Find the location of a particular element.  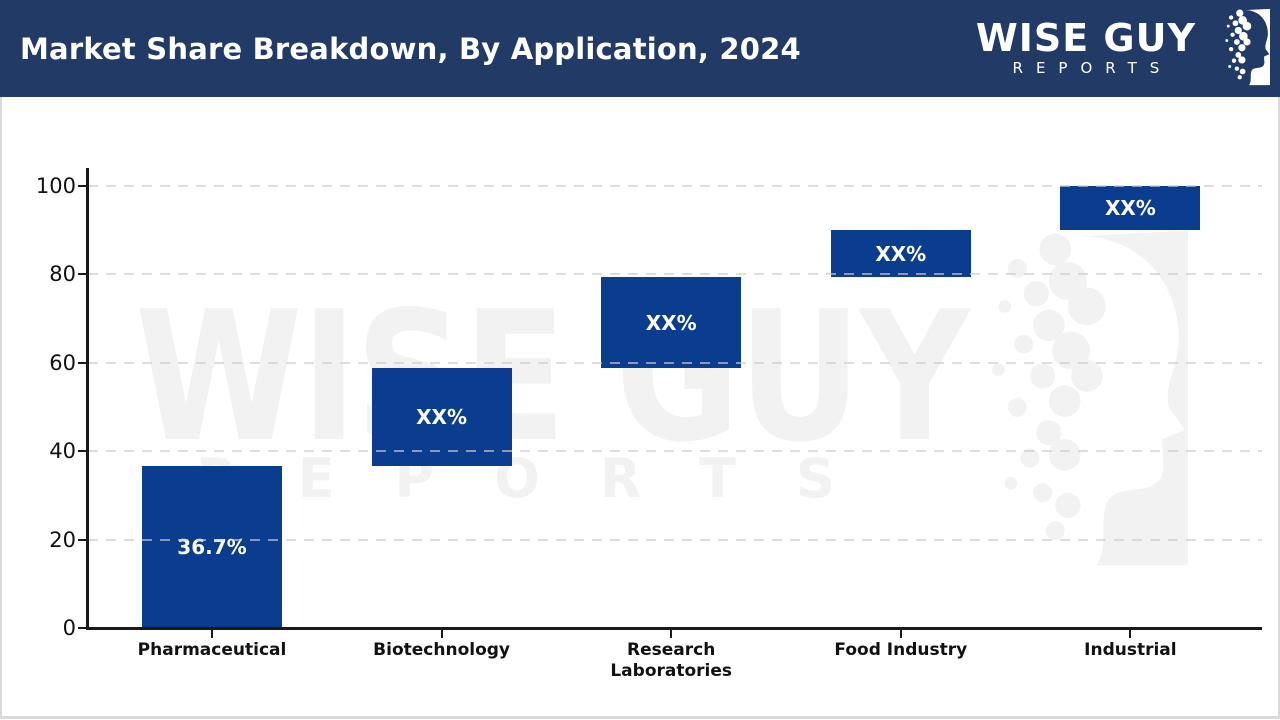

y-tick-label-0: 0 is located at coordinates (69, 628).